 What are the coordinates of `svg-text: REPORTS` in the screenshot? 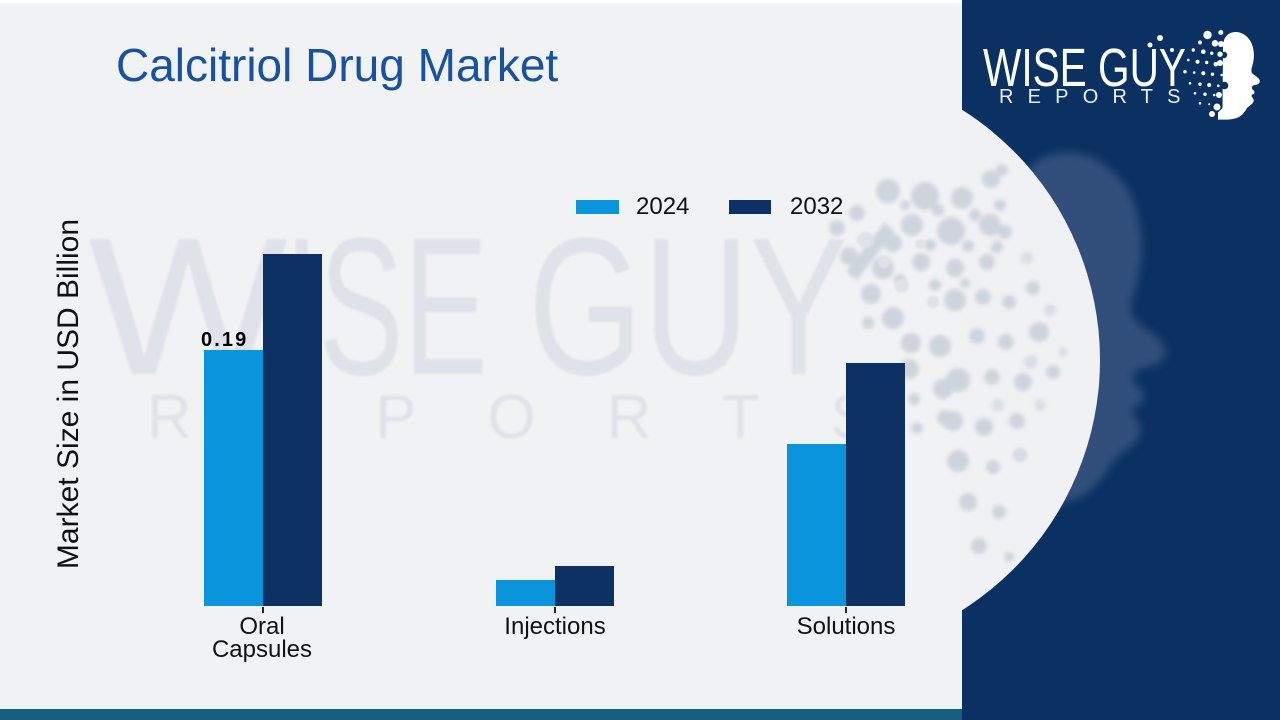 It's located at (1097, 97).